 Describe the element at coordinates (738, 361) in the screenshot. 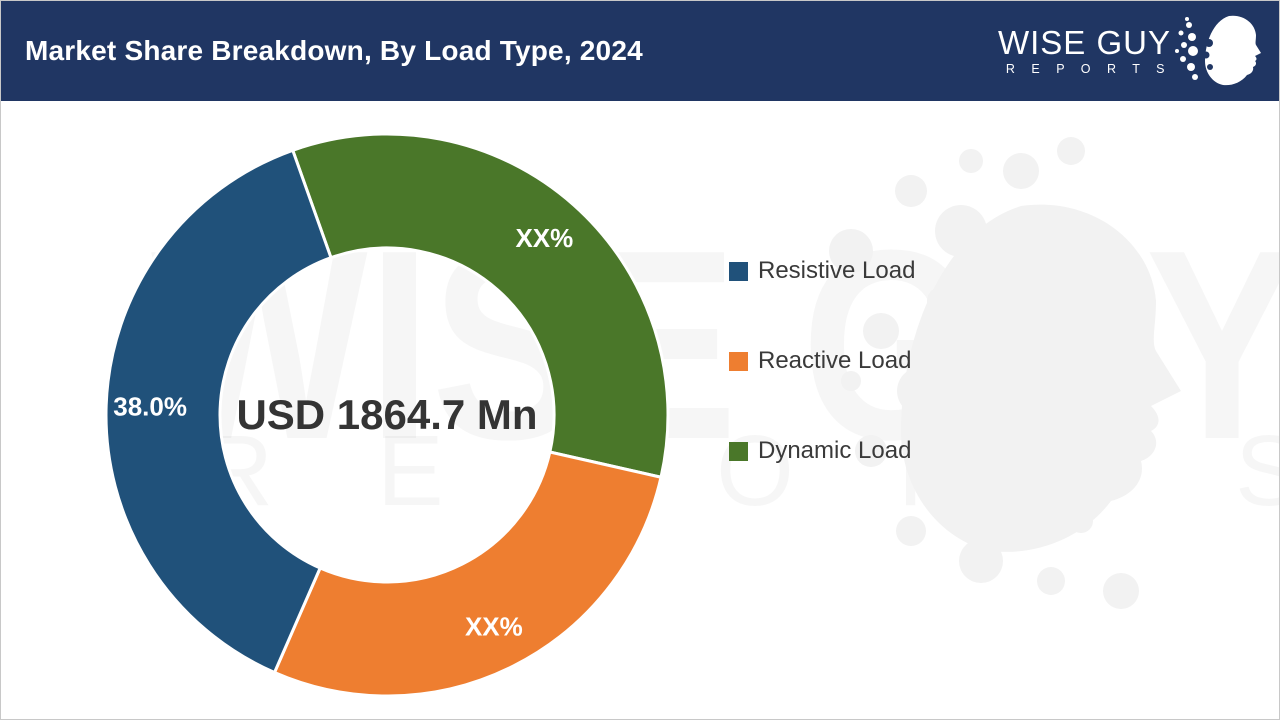

I see `legend-swatch-reactive-load` at that location.